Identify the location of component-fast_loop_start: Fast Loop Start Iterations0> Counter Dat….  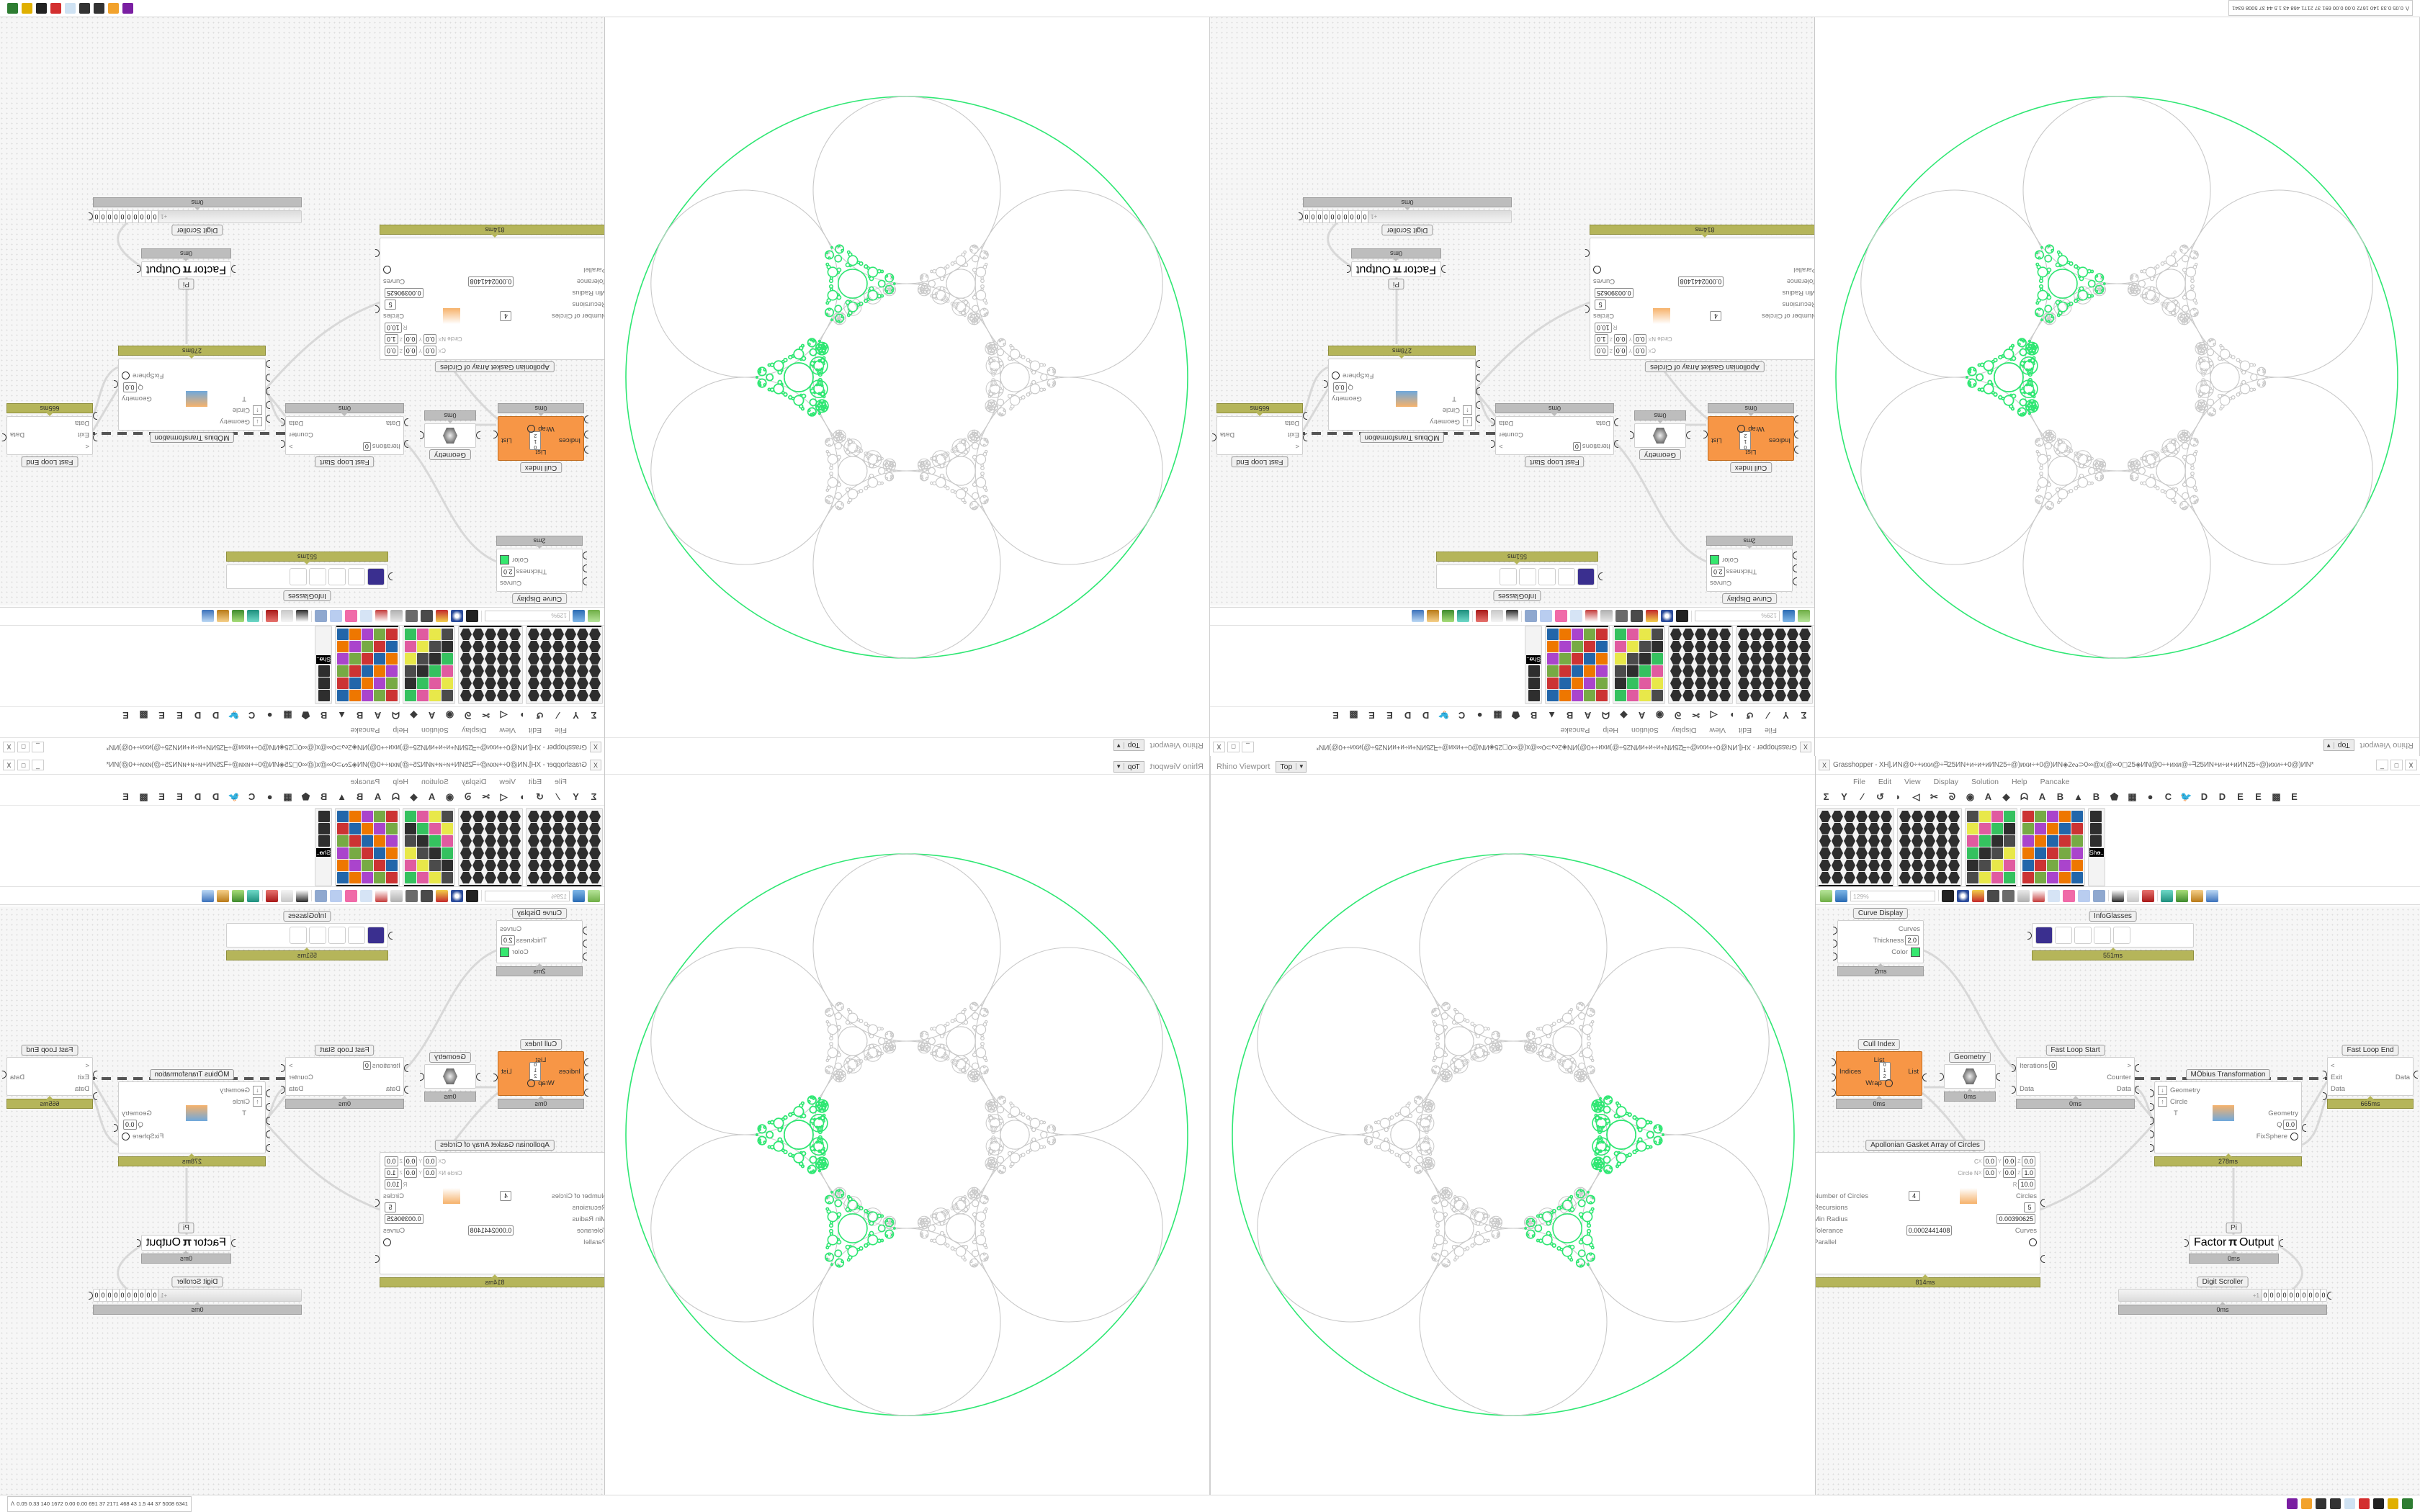
(344, 435).